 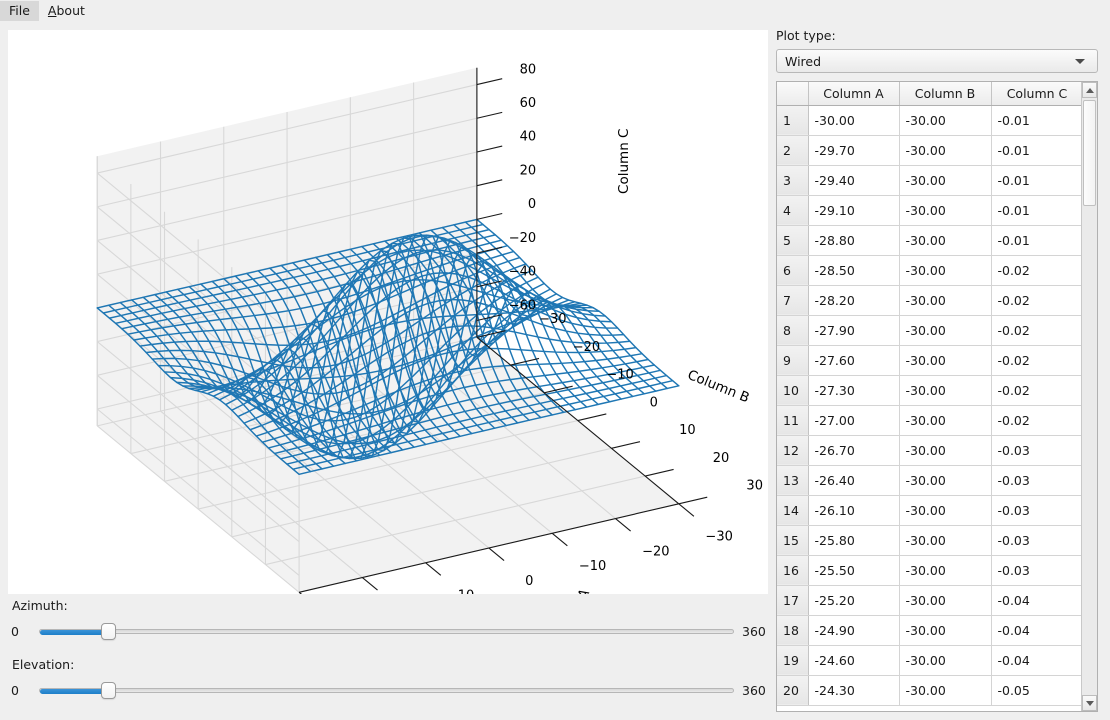 I want to click on table-row: 7 -28.20 -30.00 -0.02, so click(x=929, y=300).